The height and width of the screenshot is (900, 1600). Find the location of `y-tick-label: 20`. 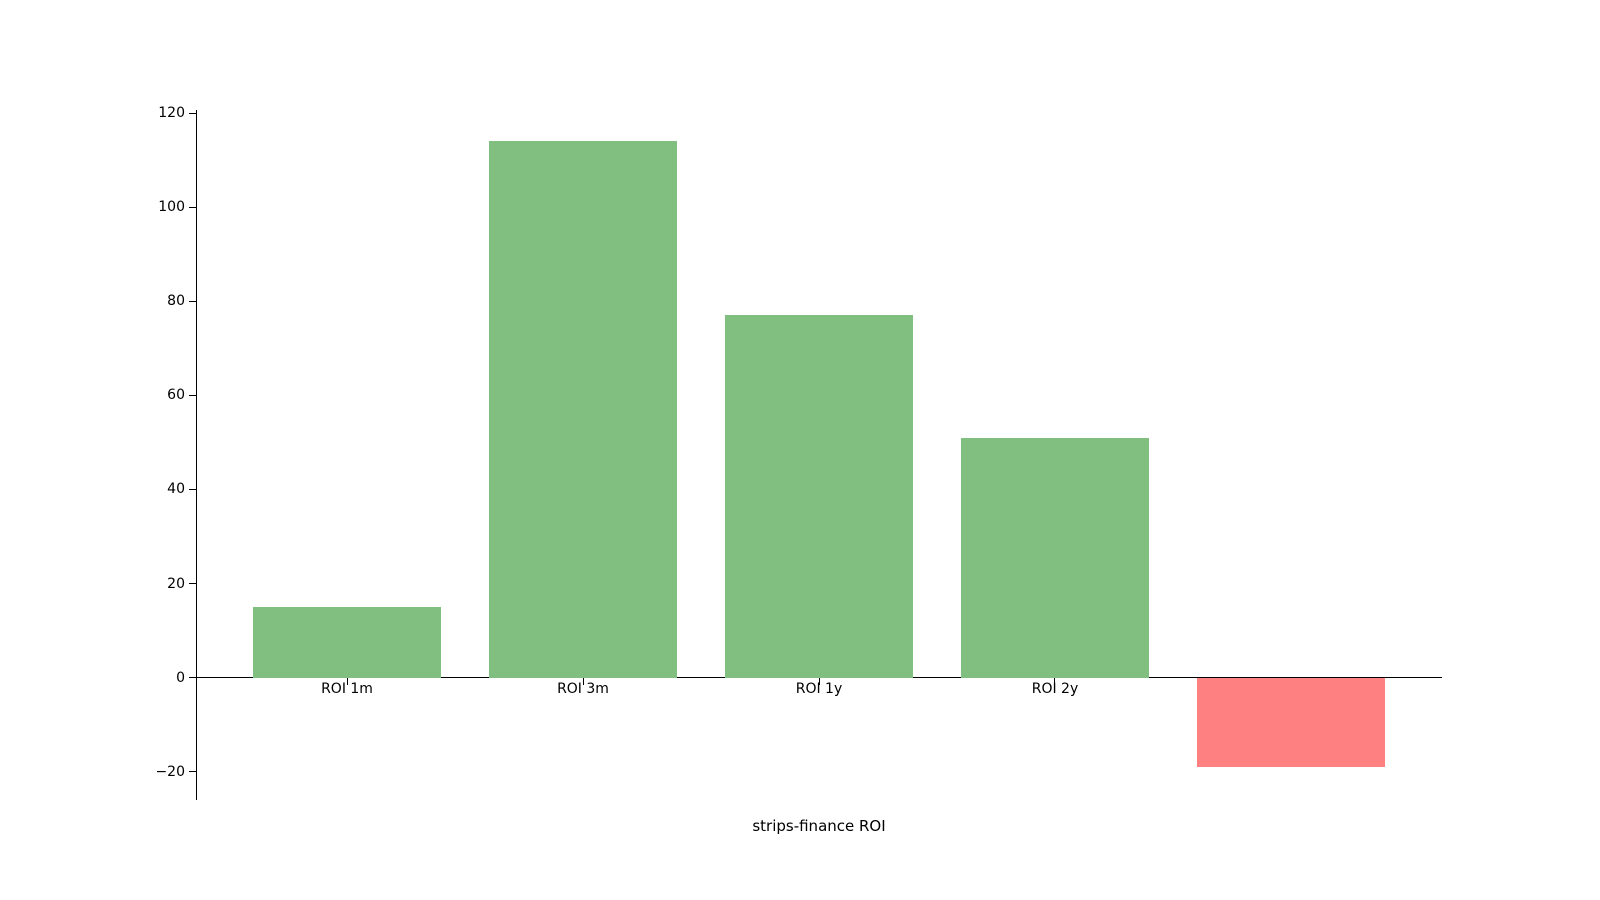

y-tick-label: 20 is located at coordinates (176, 583).